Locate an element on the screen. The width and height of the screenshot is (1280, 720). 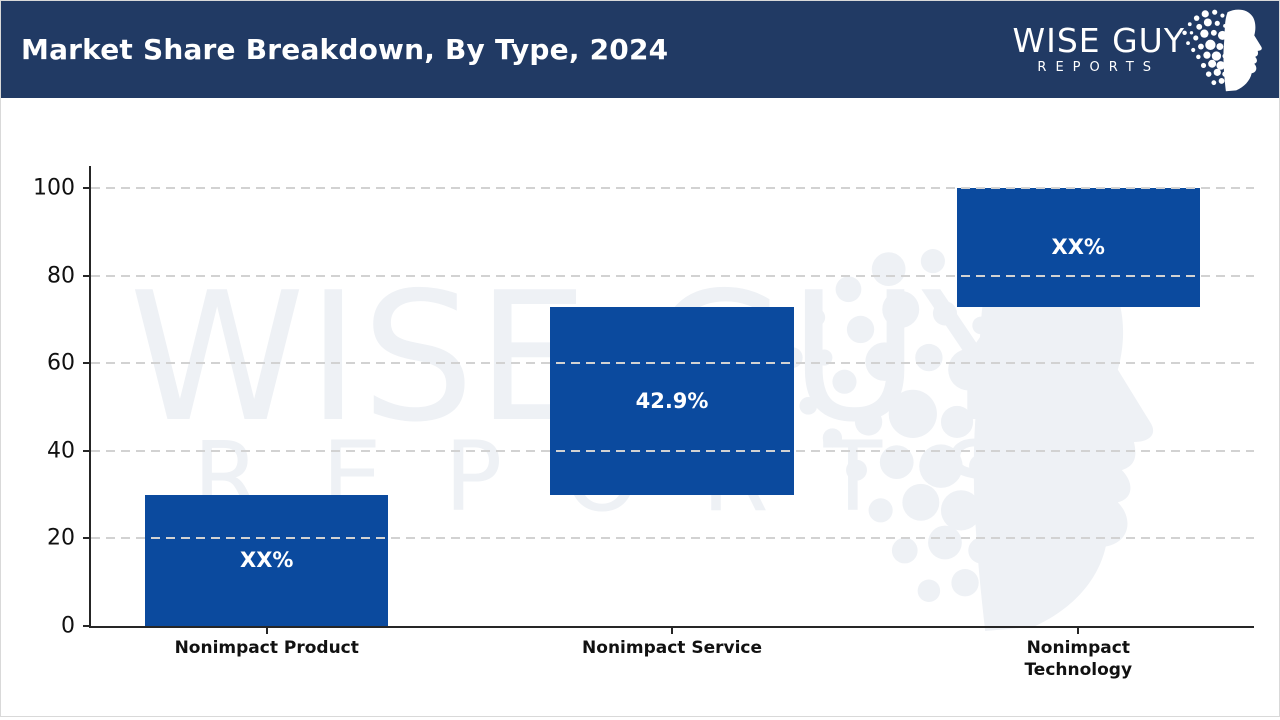
y-axis-tick-label-60: 60 is located at coordinates (61, 363).